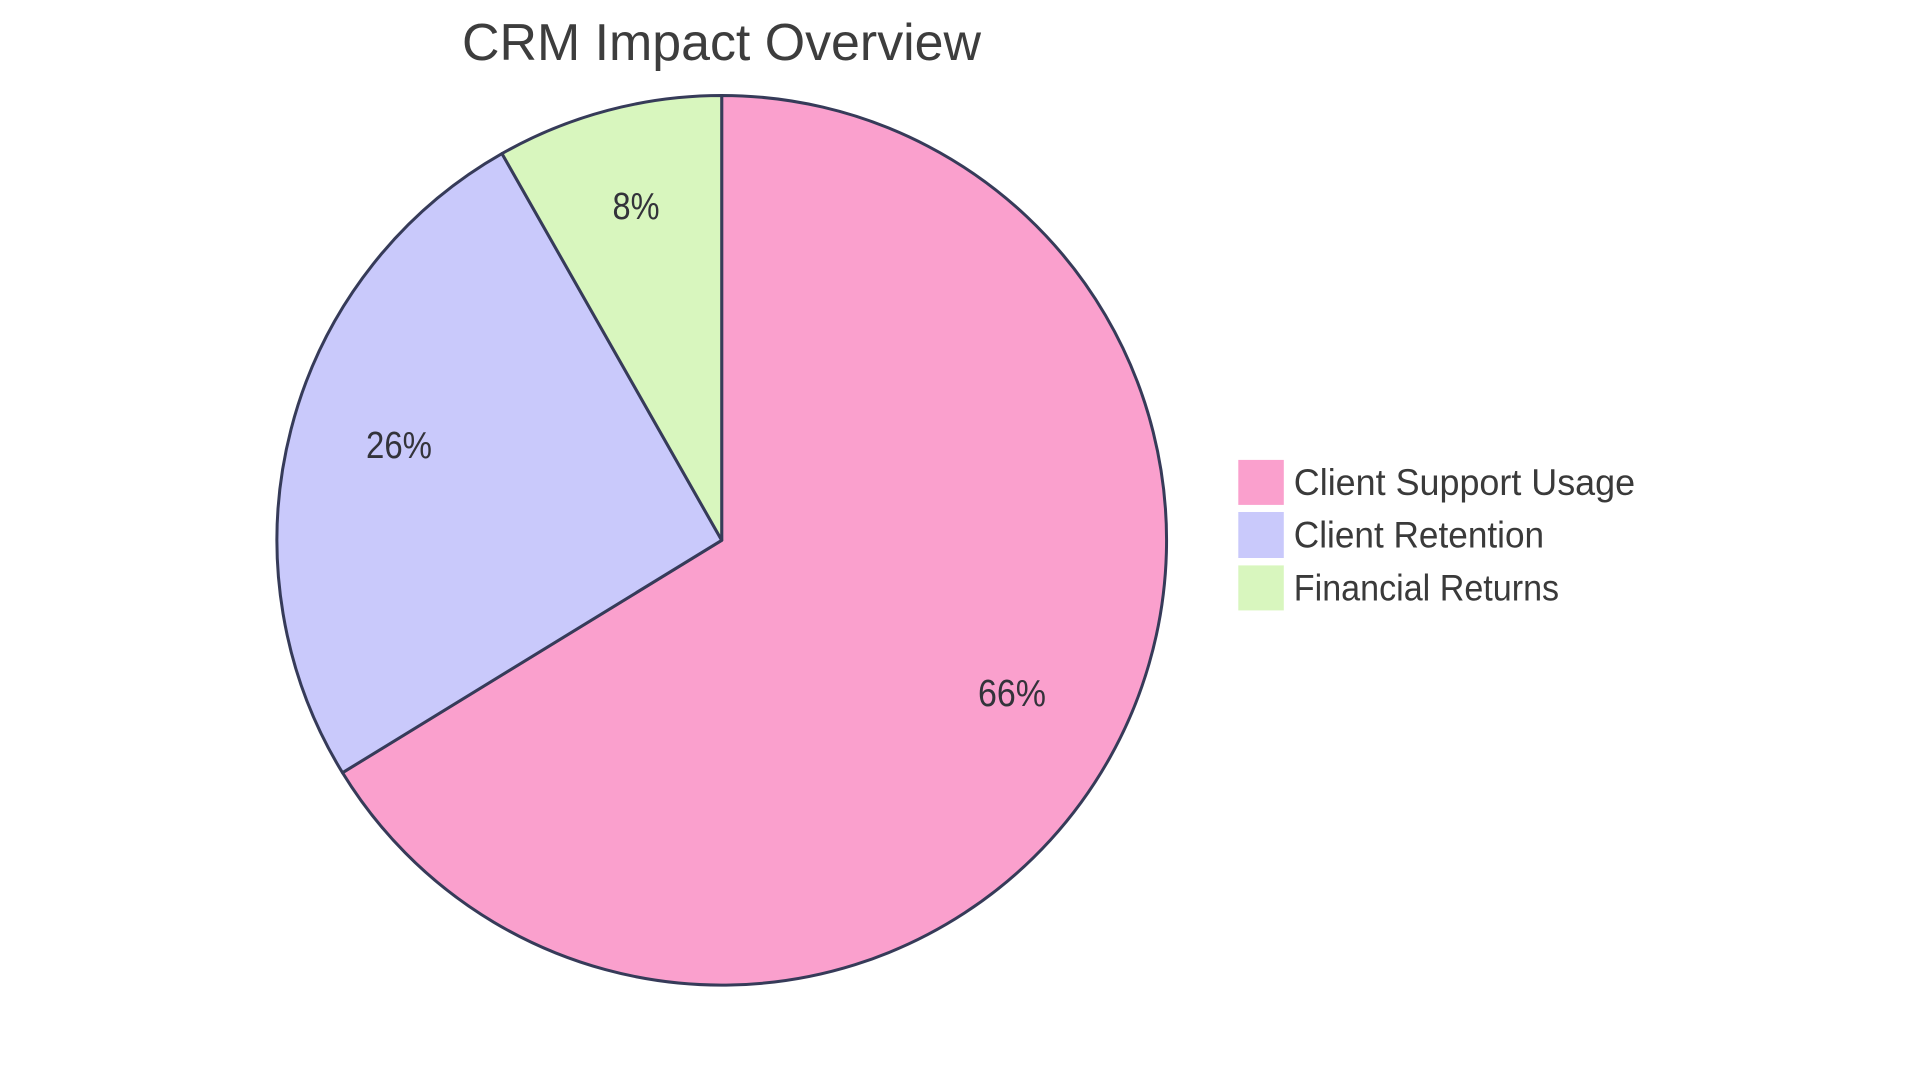  I want to click on svg-text: Client Support Usage, so click(1464, 482).